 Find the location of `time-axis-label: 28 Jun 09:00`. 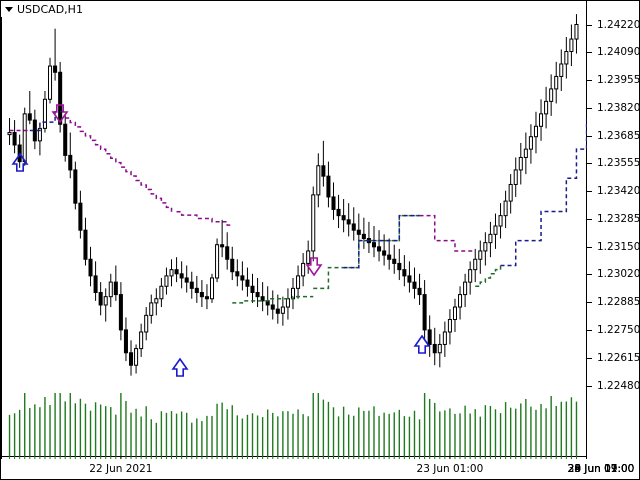

time-axis-label: 28 Jun 09:00 is located at coordinates (601, 469).